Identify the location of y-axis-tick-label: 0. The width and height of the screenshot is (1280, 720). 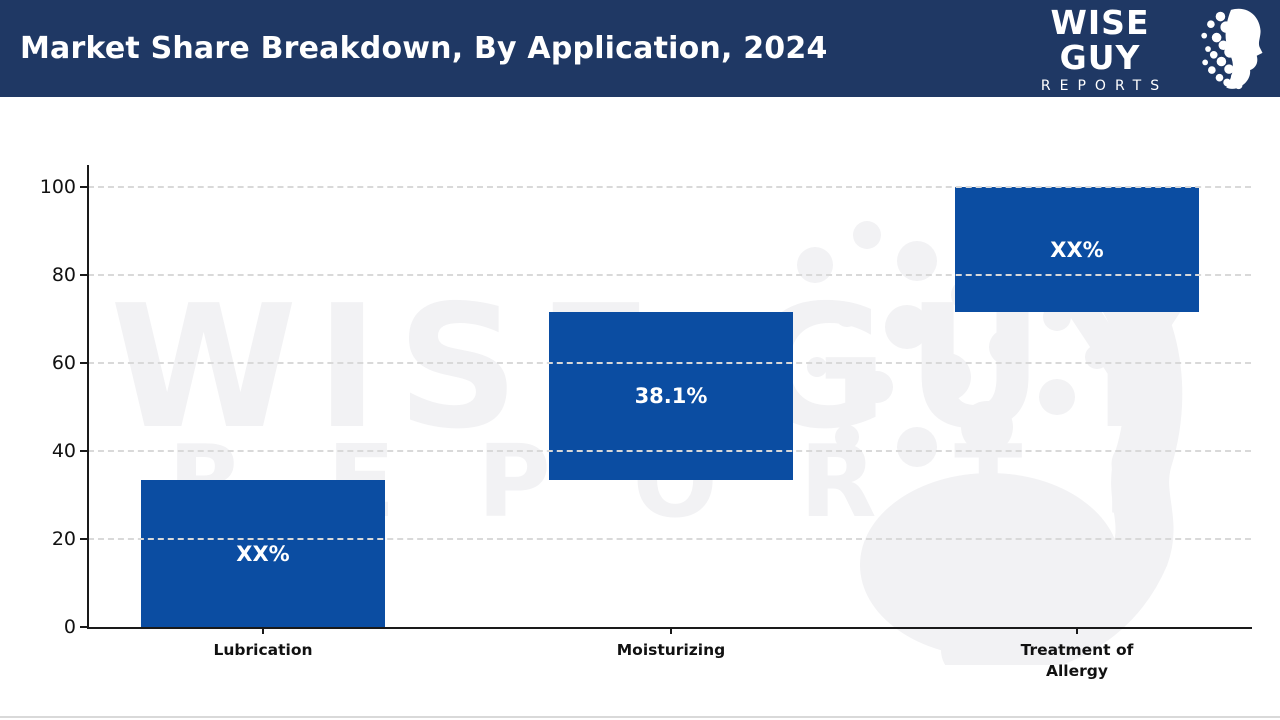
(69, 627).